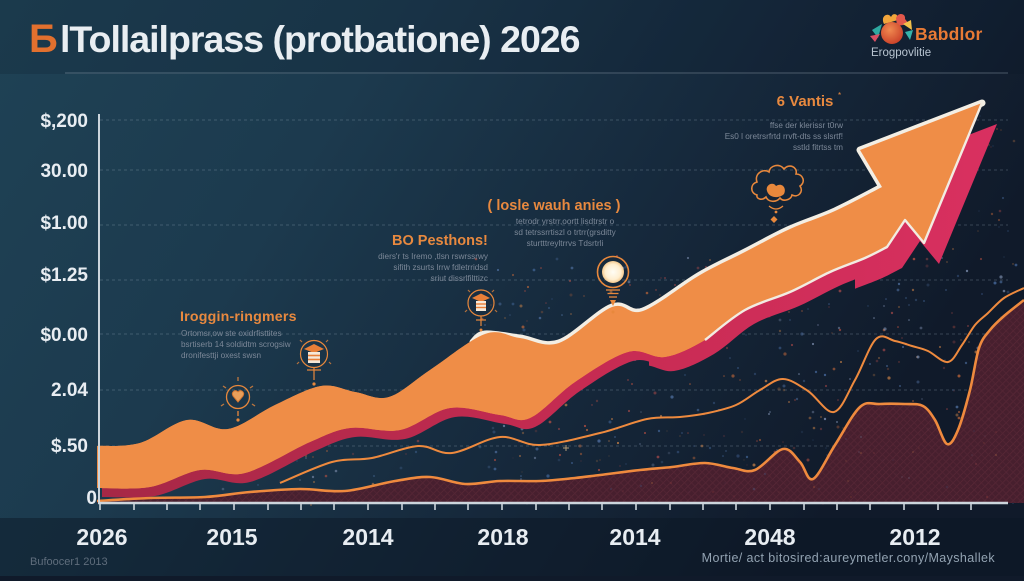  I want to click on svg-text: bsrtiserb 14 soldidtm scrogsiw, so click(236, 344).